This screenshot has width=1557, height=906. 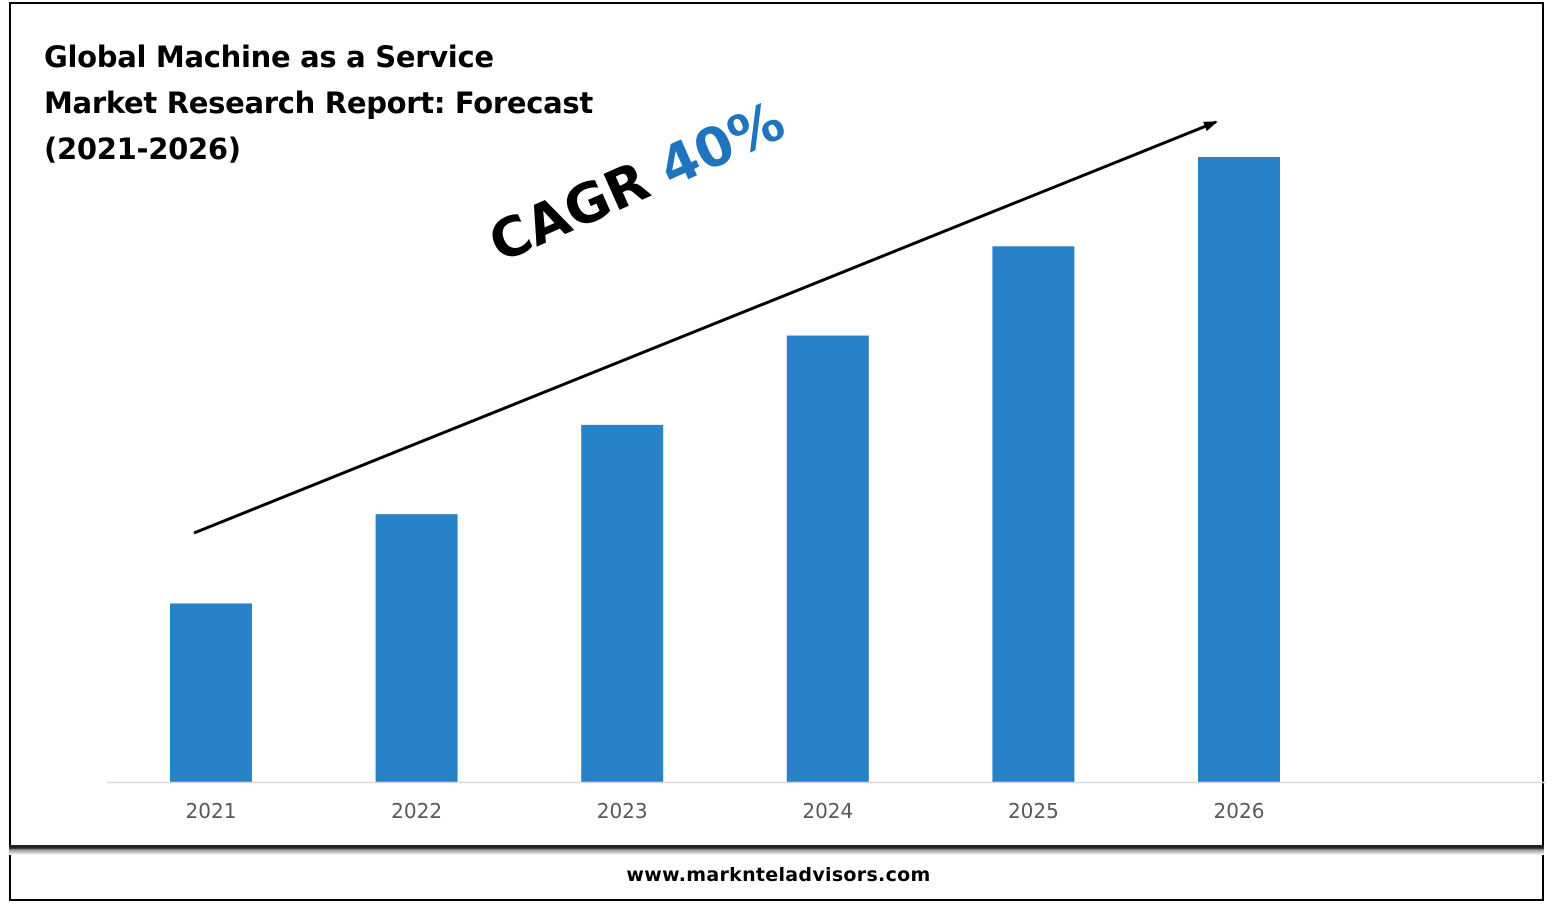 I want to click on bar-2024, so click(x=827, y=558).